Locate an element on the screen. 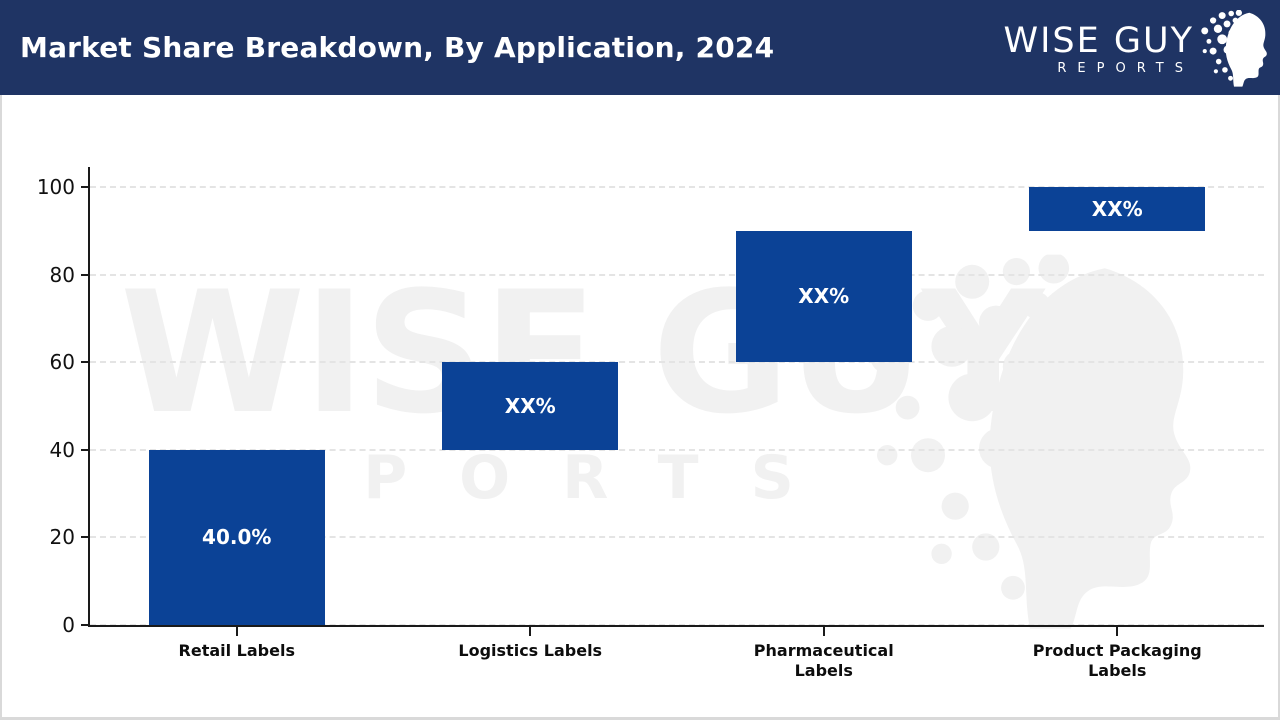 The image size is (1280, 720). bar-retail-labels: 40.0% is located at coordinates (236, 537).